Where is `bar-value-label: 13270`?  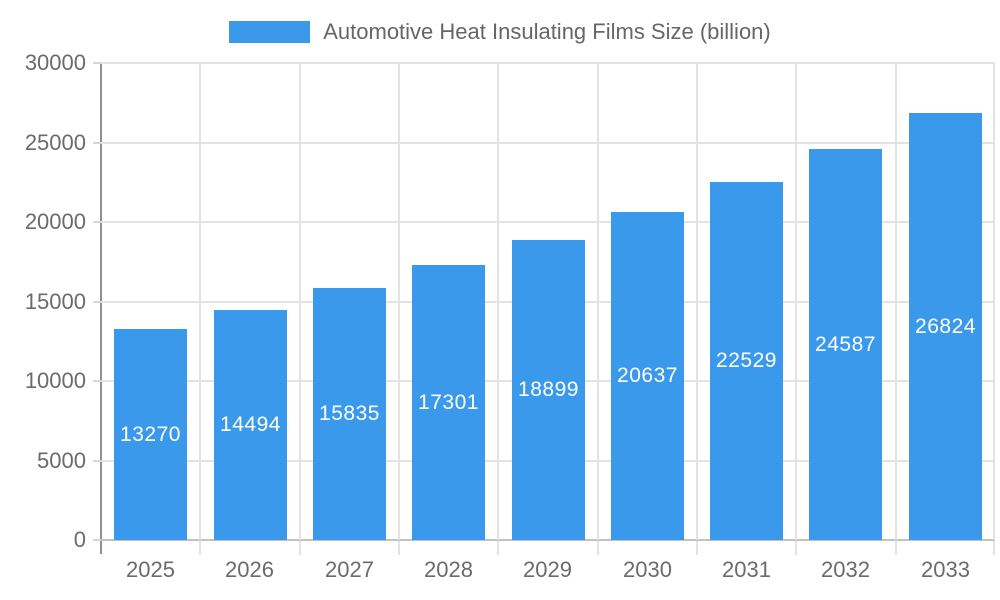
bar-value-label: 13270 is located at coordinates (150, 434).